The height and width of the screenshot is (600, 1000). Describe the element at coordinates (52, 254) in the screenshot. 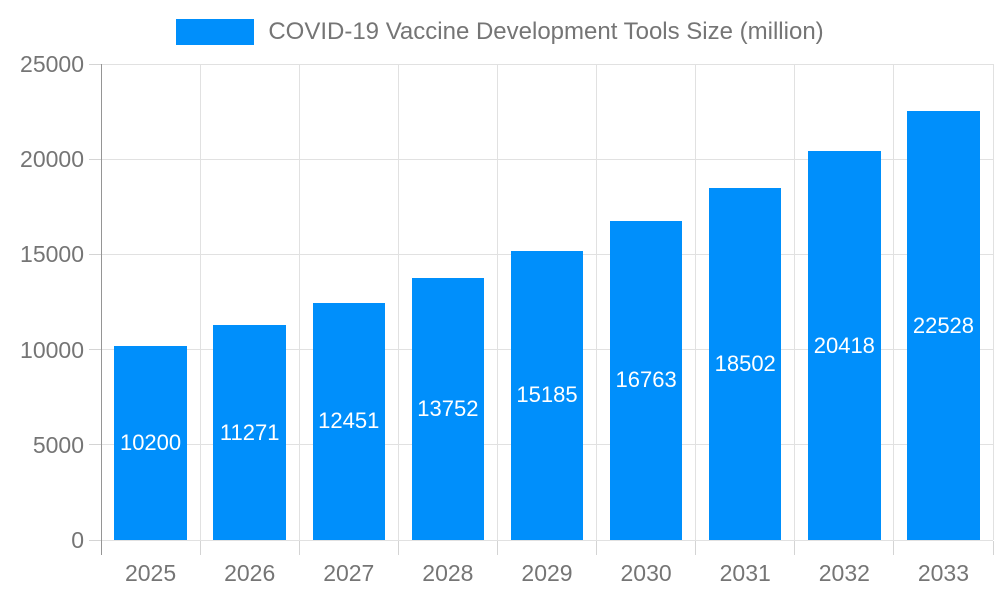

I see `y-axis-tick-label: 15000` at that location.